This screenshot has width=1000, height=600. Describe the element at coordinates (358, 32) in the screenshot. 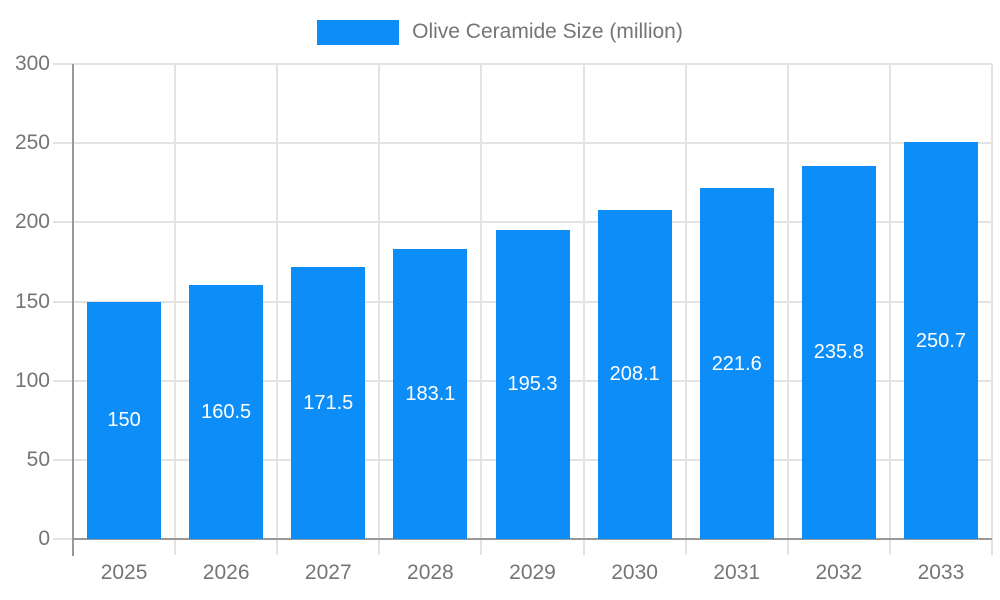

I see `legend-swatch-icon` at that location.